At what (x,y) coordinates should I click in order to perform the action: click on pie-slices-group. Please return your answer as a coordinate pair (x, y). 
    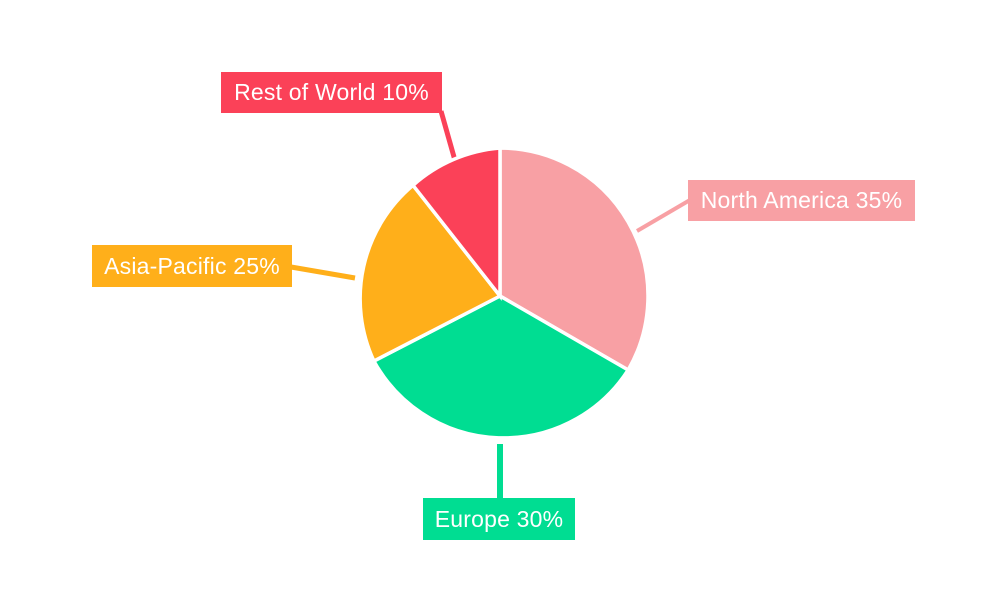
    Looking at the image, I should click on (504, 293).